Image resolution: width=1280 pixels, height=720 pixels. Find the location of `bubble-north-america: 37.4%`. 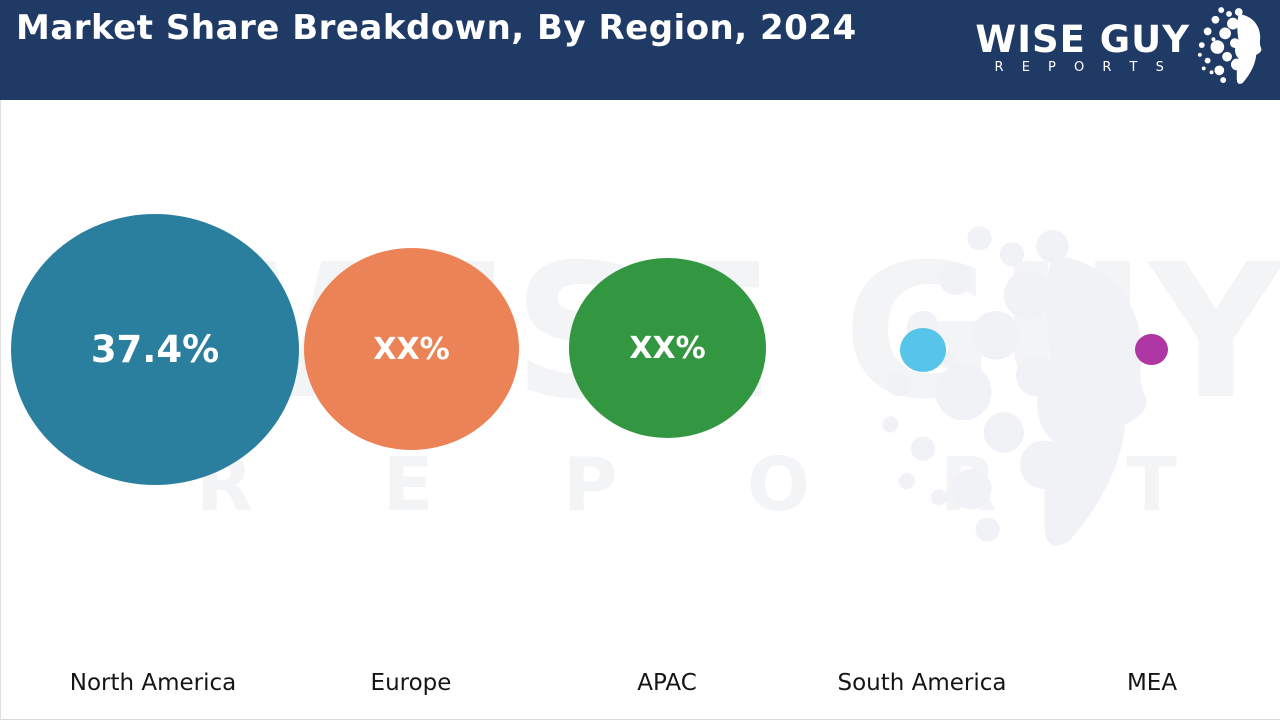

bubble-north-america: 37.4% is located at coordinates (155, 349).